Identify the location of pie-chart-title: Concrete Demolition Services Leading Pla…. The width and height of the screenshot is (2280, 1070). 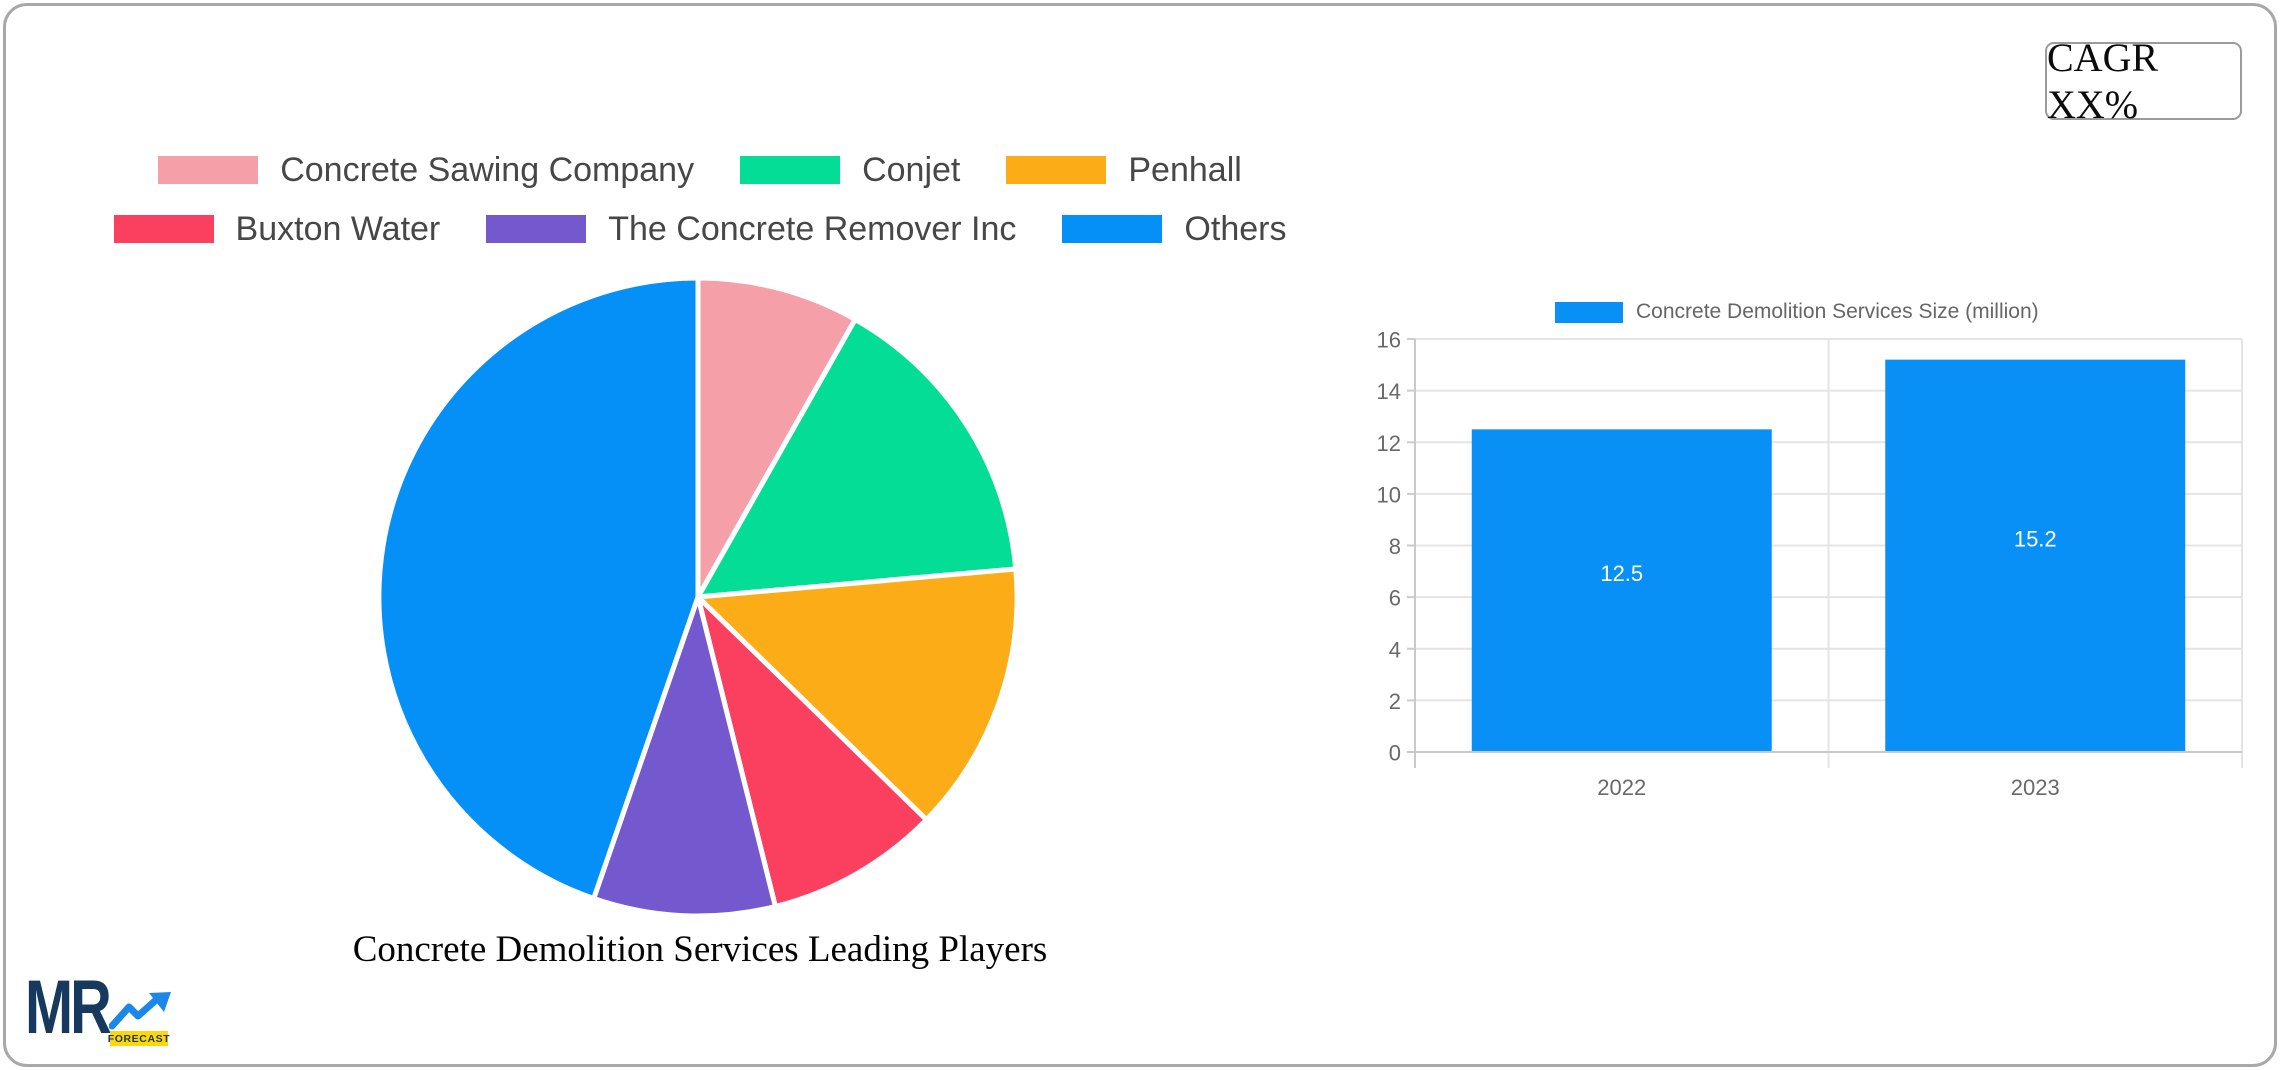
(700, 949).